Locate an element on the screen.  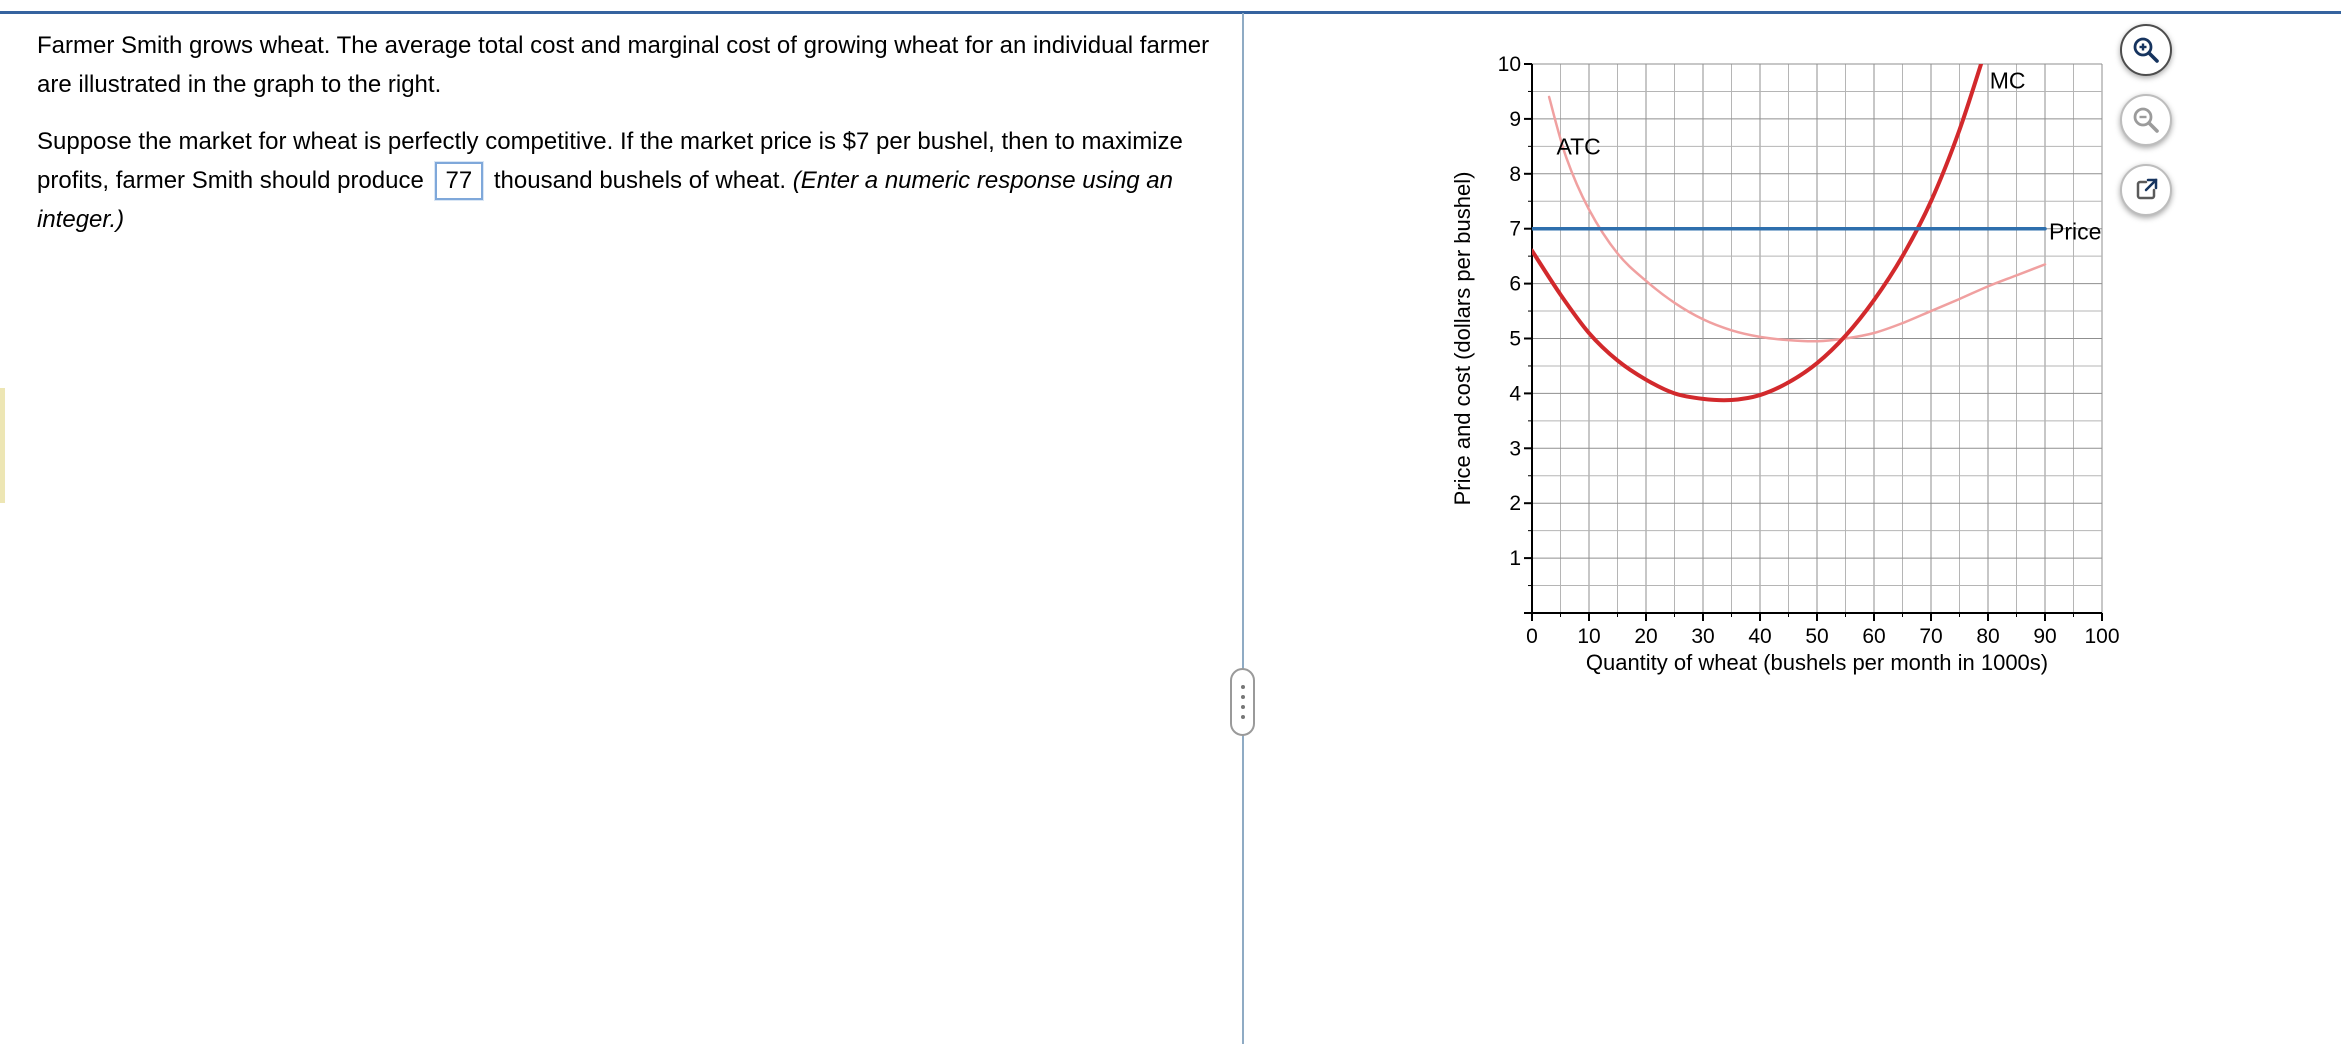
y-axis-label: Price and cost (dollars per bushel) is located at coordinates (1462, 339).